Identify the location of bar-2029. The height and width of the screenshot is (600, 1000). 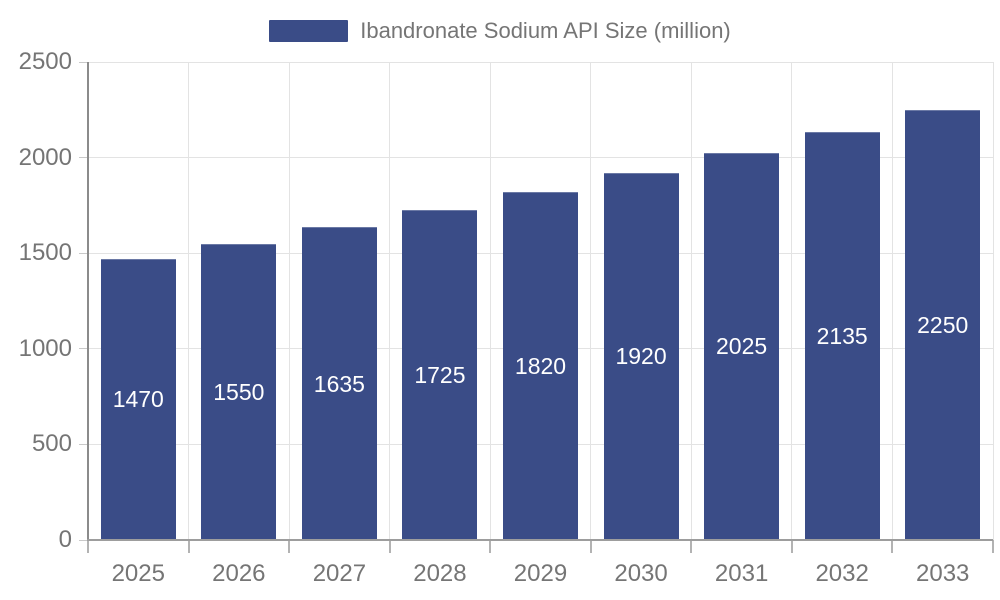
(540, 366).